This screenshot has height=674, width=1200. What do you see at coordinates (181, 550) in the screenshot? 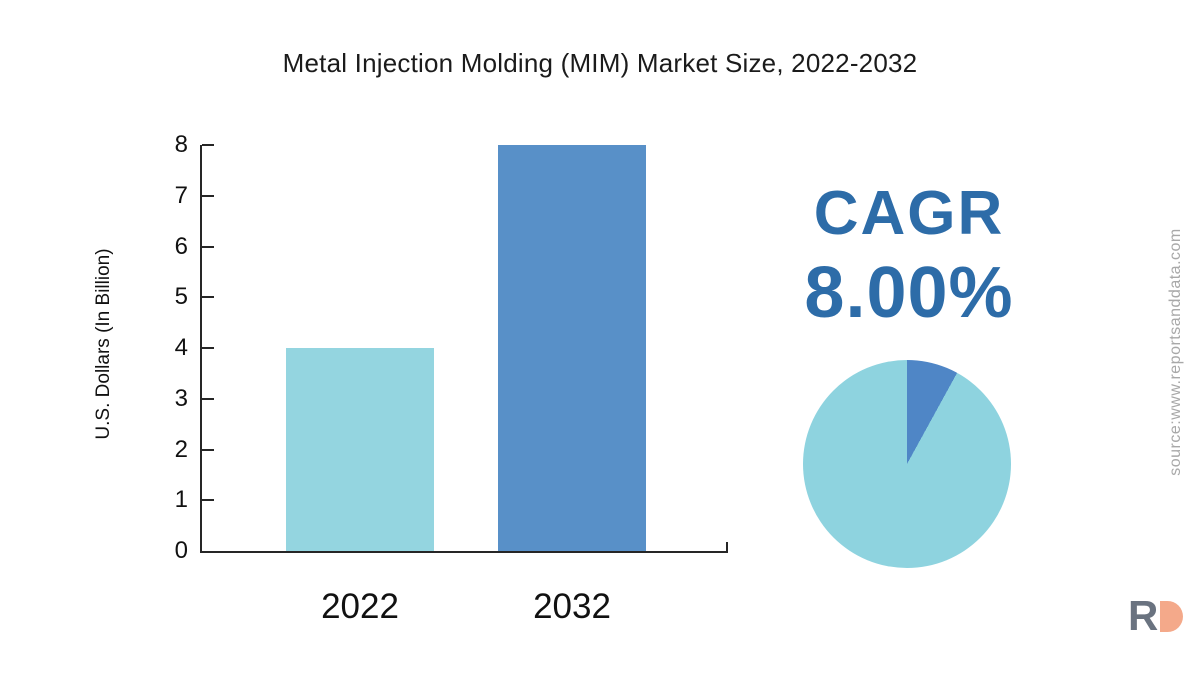
I see `y-axis-tick-label: 0` at bounding box center [181, 550].